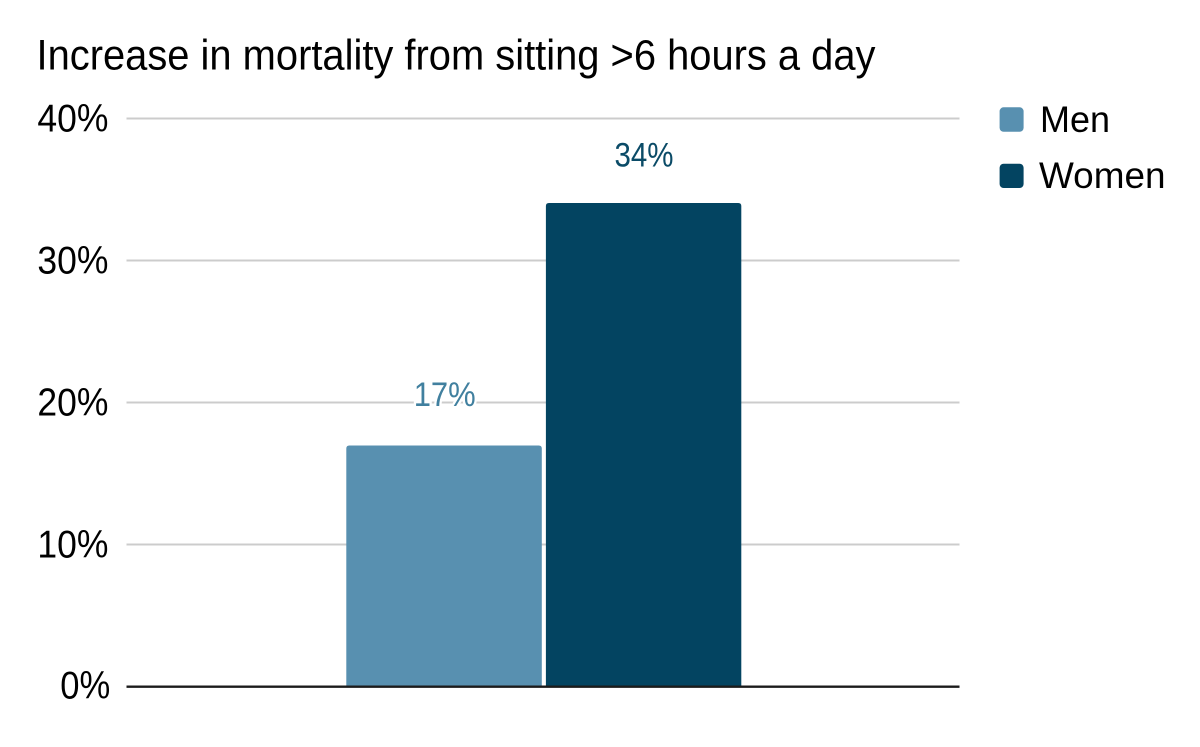  Describe the element at coordinates (1075, 119) in the screenshot. I see `svg-text: Men` at that location.